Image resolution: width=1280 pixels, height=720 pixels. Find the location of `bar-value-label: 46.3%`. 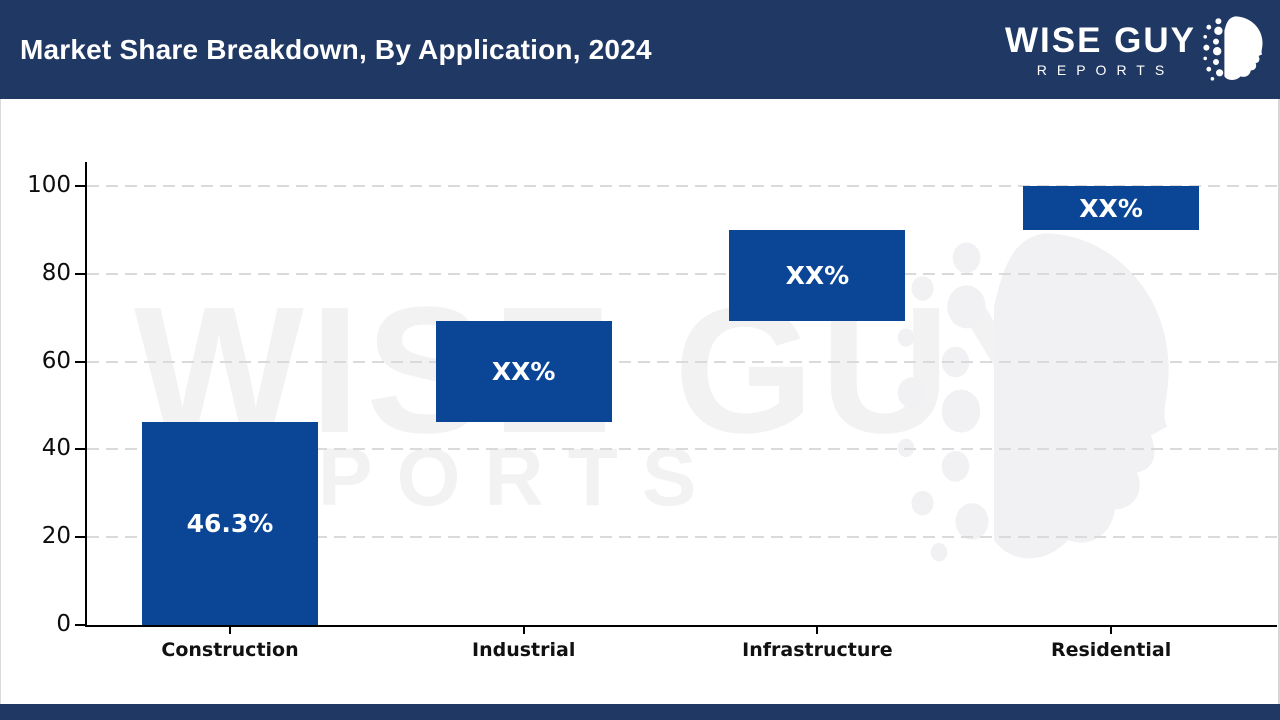

bar-value-label: 46.3% is located at coordinates (230, 523).